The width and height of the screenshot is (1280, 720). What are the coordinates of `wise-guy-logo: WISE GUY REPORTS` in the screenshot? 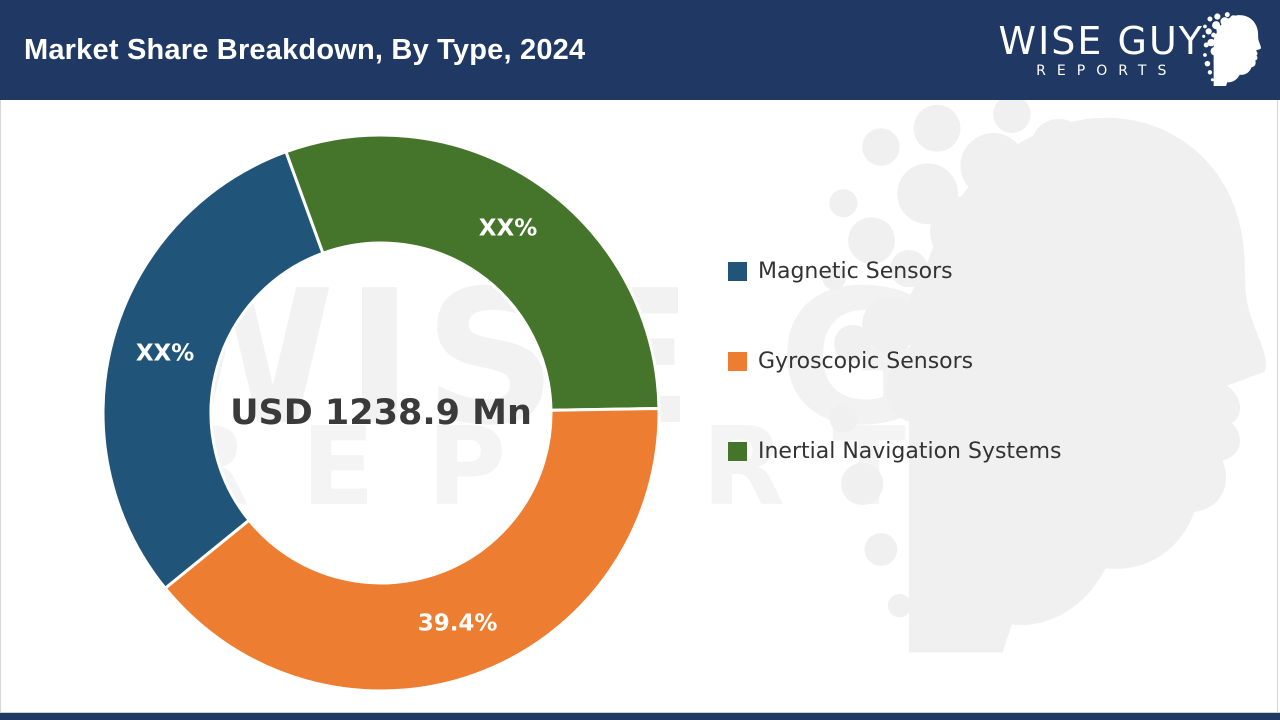 It's located at (1130, 50).